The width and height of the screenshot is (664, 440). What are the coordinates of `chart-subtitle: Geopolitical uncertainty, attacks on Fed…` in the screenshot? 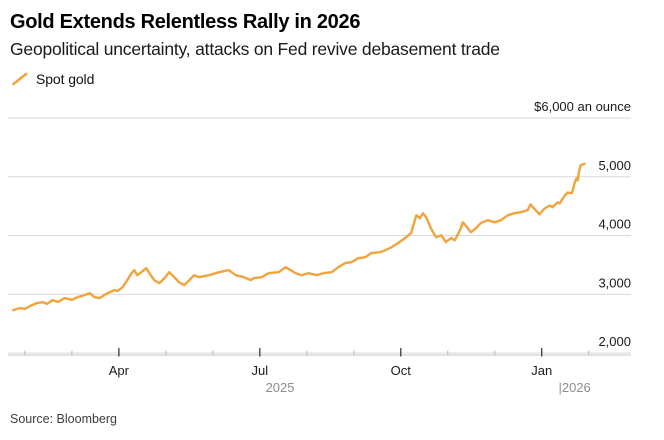 It's located at (255, 49).